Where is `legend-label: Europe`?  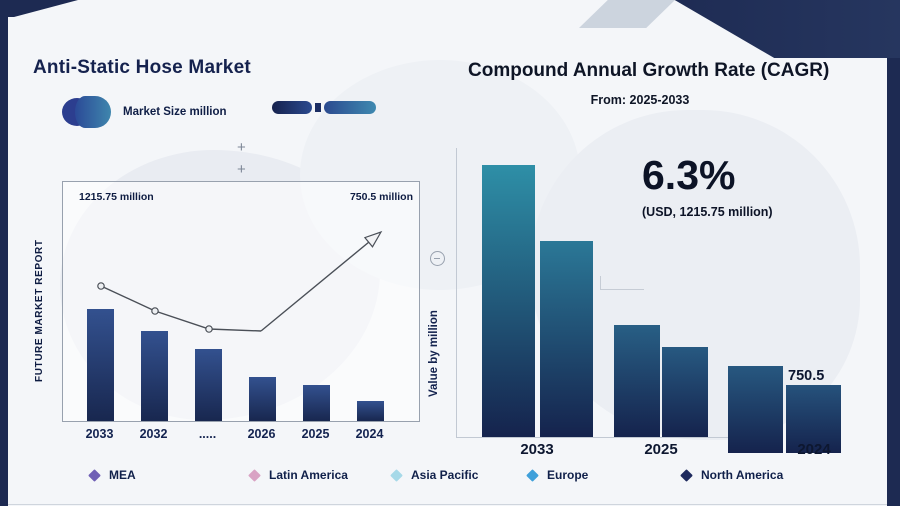 legend-label: Europe is located at coordinates (568, 475).